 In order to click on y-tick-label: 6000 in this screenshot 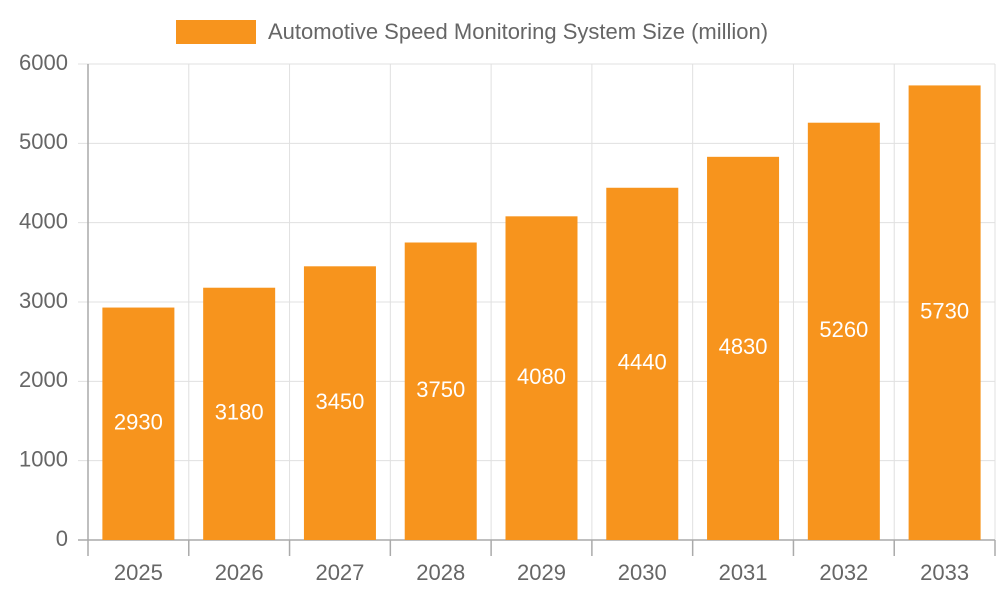, I will do `click(43, 62)`.